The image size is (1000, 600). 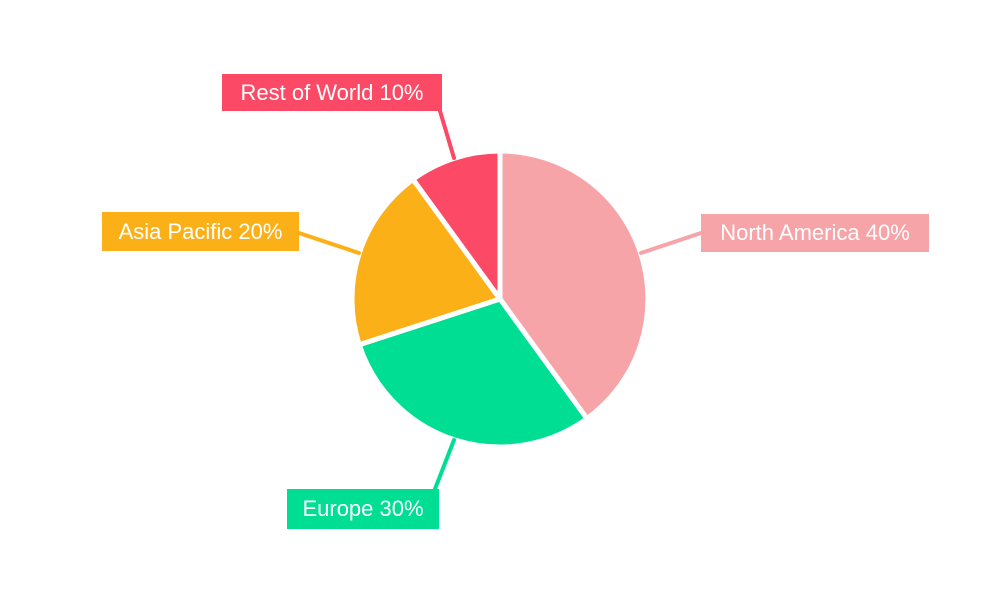 What do you see at coordinates (363, 509) in the screenshot?
I see `label-badge-europe: Europe 30%` at bounding box center [363, 509].